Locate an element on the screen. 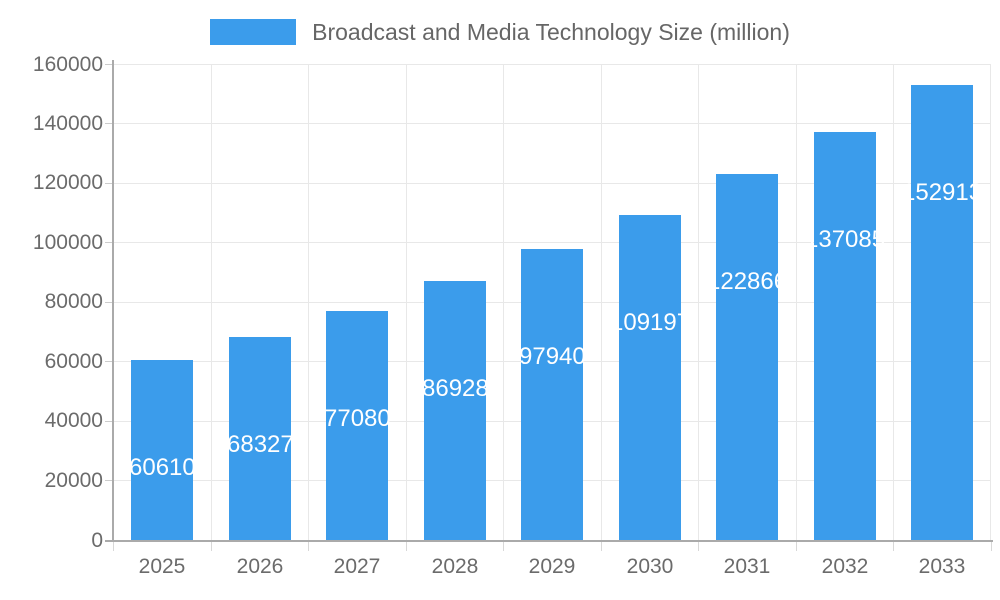 The height and width of the screenshot is (600, 1000). x-tick-label-2030: 2030 is located at coordinates (650, 566).